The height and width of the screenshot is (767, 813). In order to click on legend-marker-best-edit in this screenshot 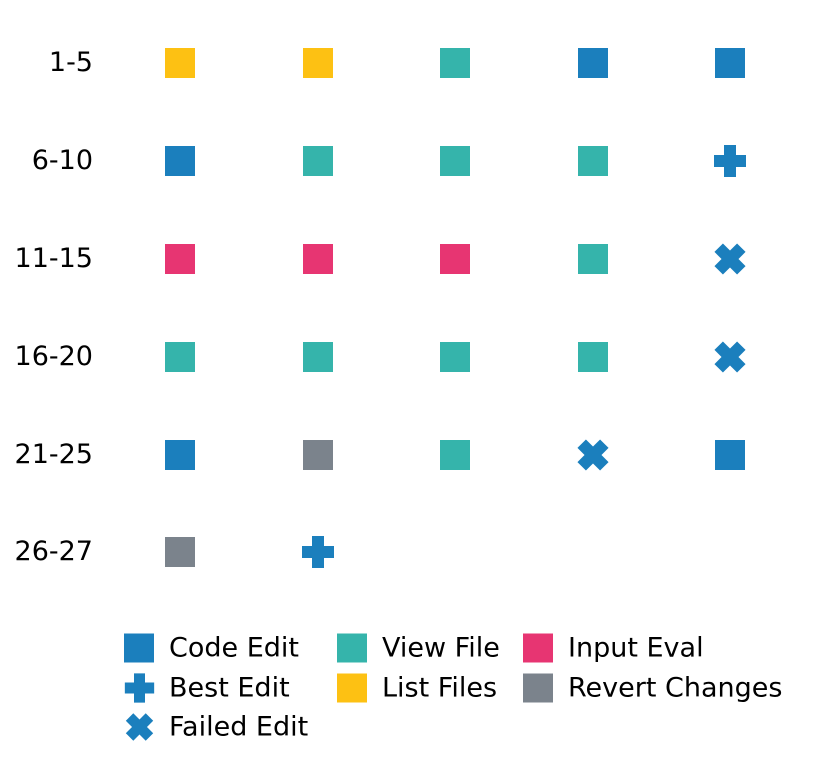, I will do `click(139, 687)`.